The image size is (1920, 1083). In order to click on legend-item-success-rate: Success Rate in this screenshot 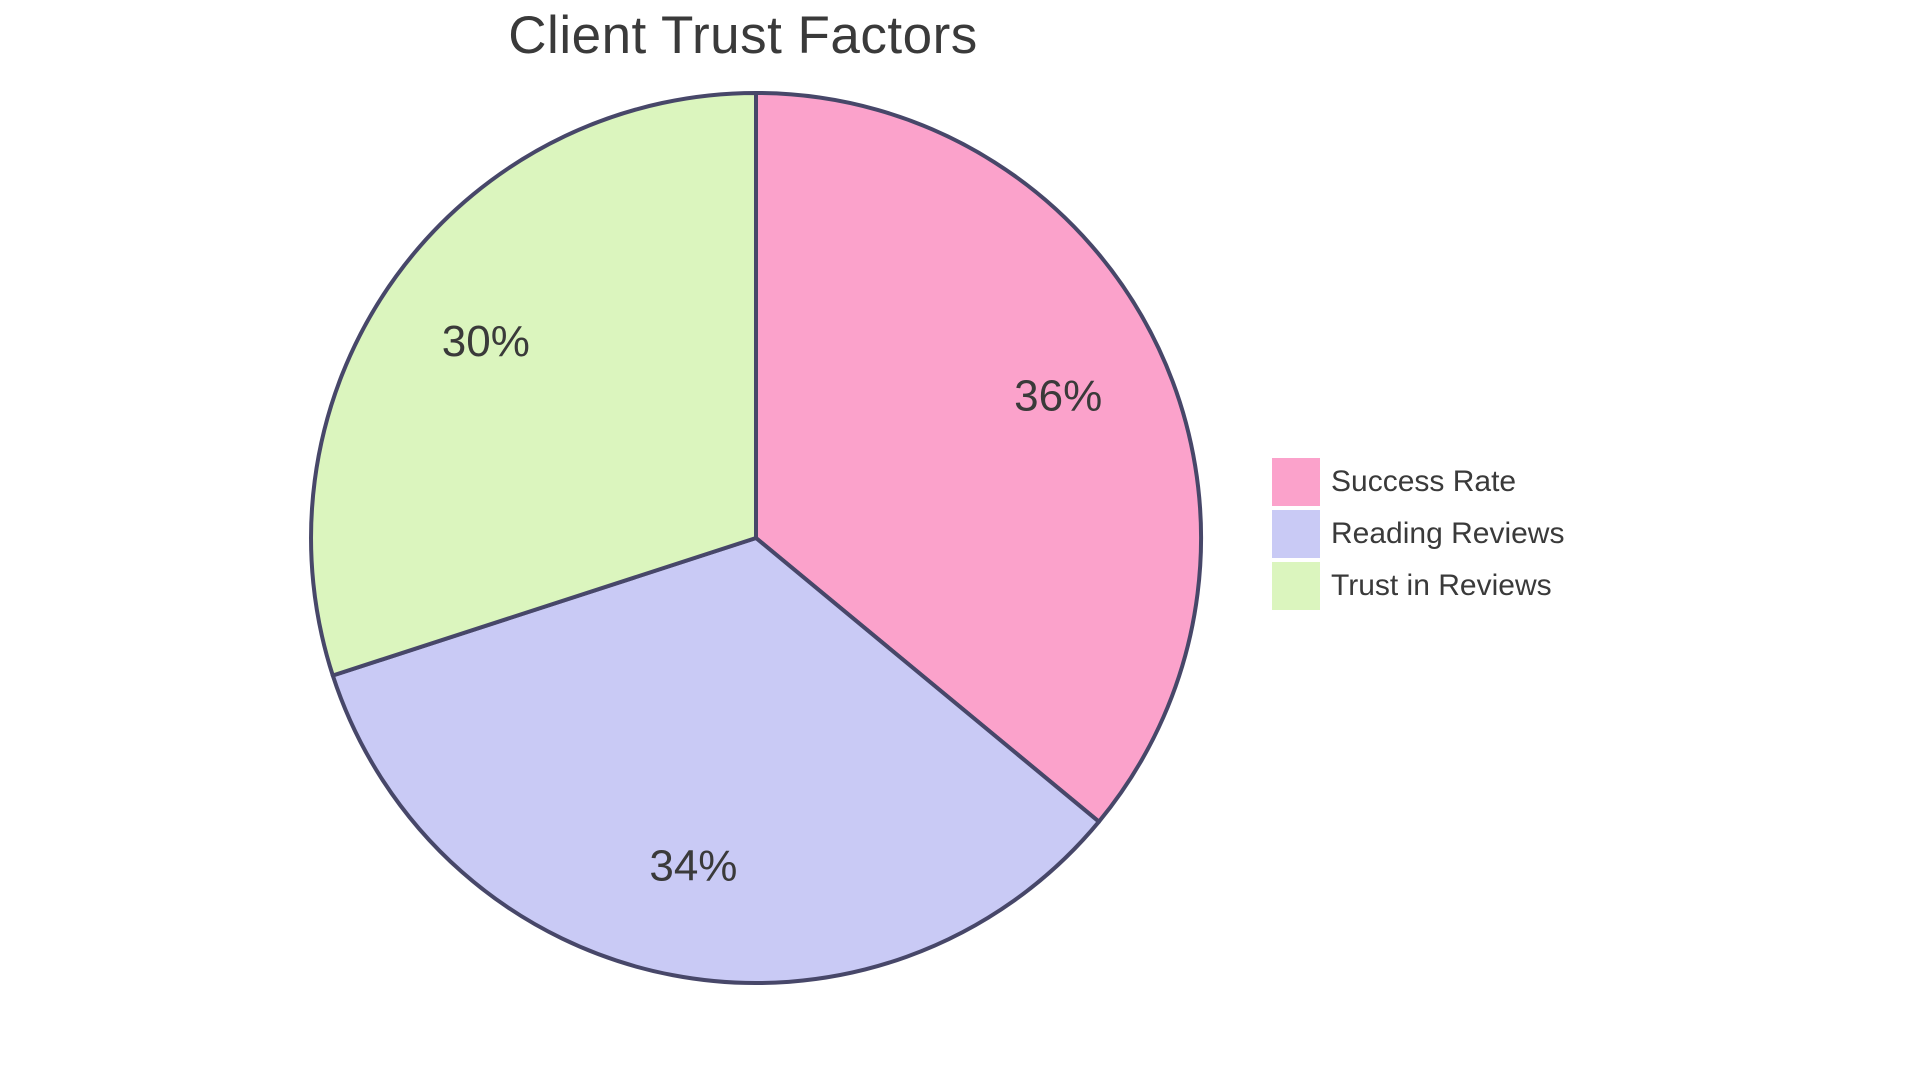, I will do `click(1418, 482)`.